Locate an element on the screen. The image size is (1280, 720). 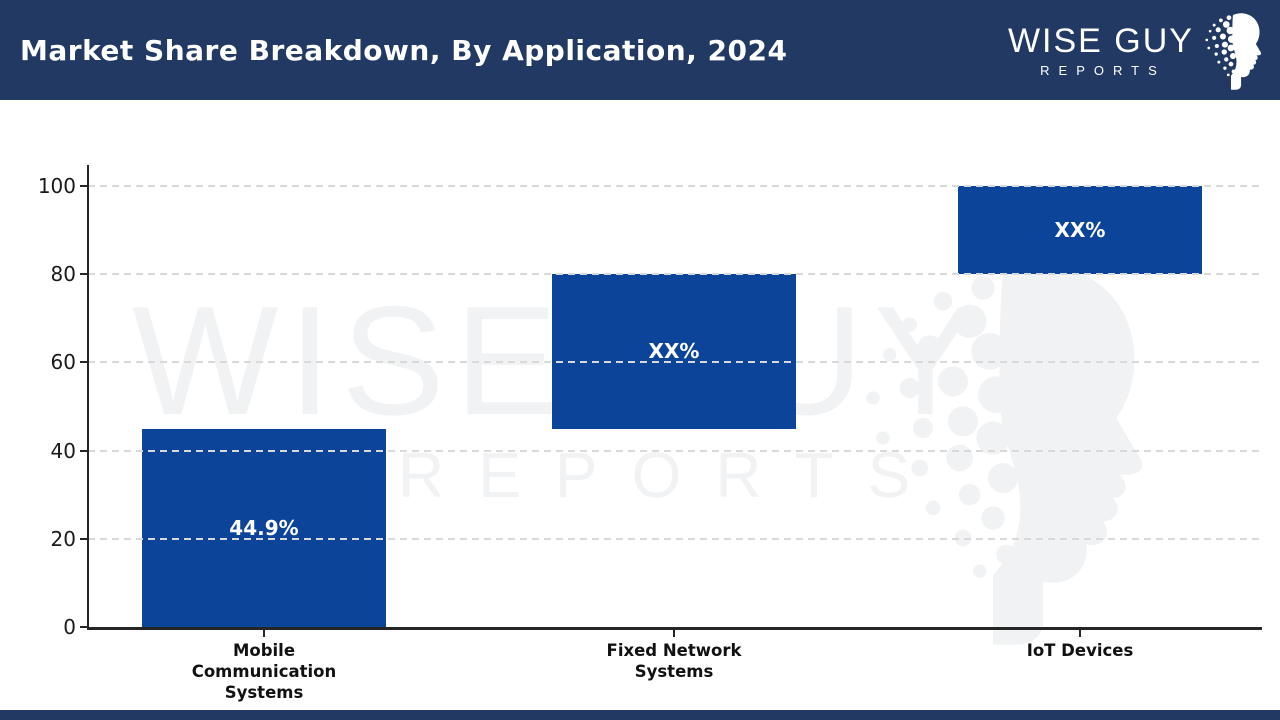
y-axis-tick-label: 0 is located at coordinates (69, 627).